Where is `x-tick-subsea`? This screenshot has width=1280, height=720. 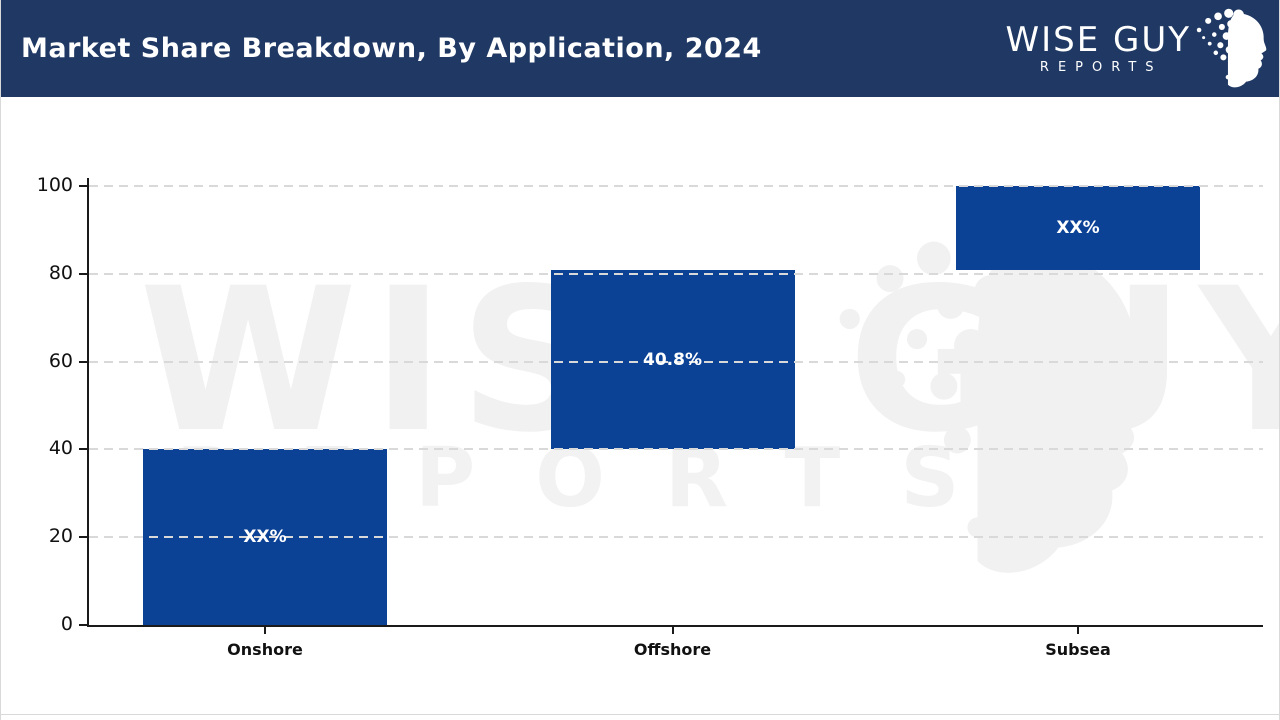
x-tick-subsea is located at coordinates (1078, 630).